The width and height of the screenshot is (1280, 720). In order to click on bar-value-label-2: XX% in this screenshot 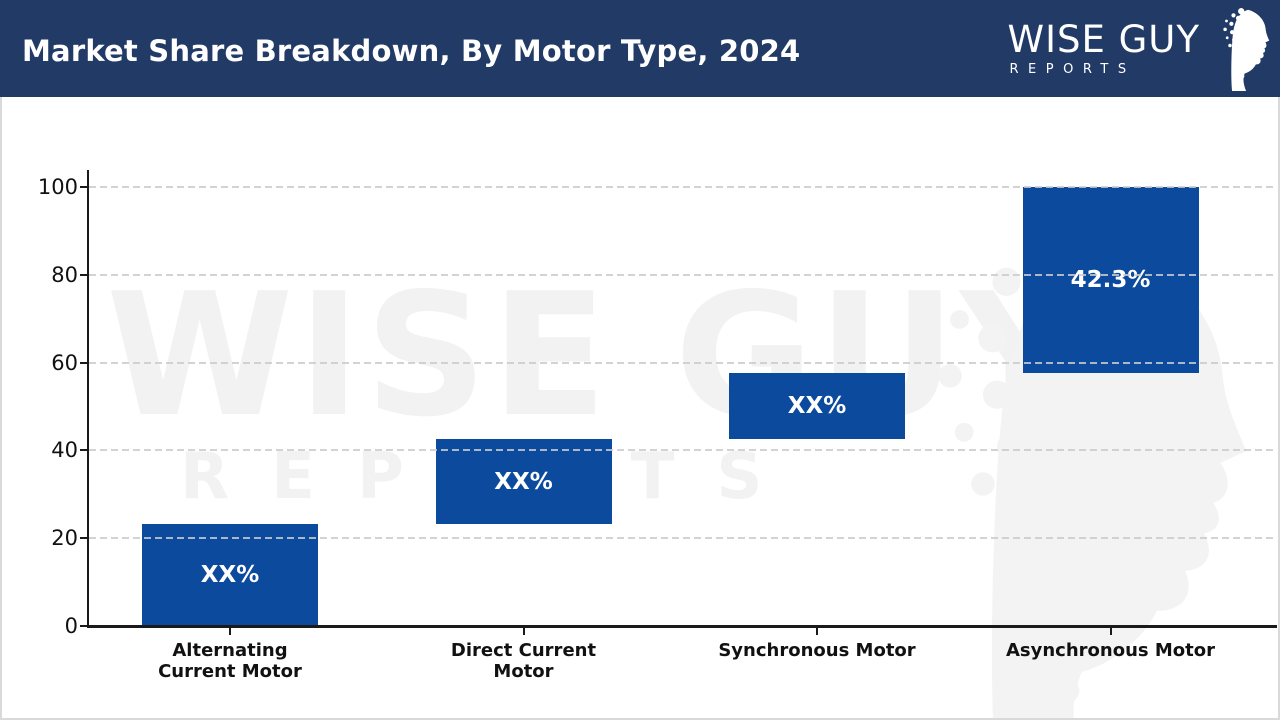, I will do `click(523, 481)`.